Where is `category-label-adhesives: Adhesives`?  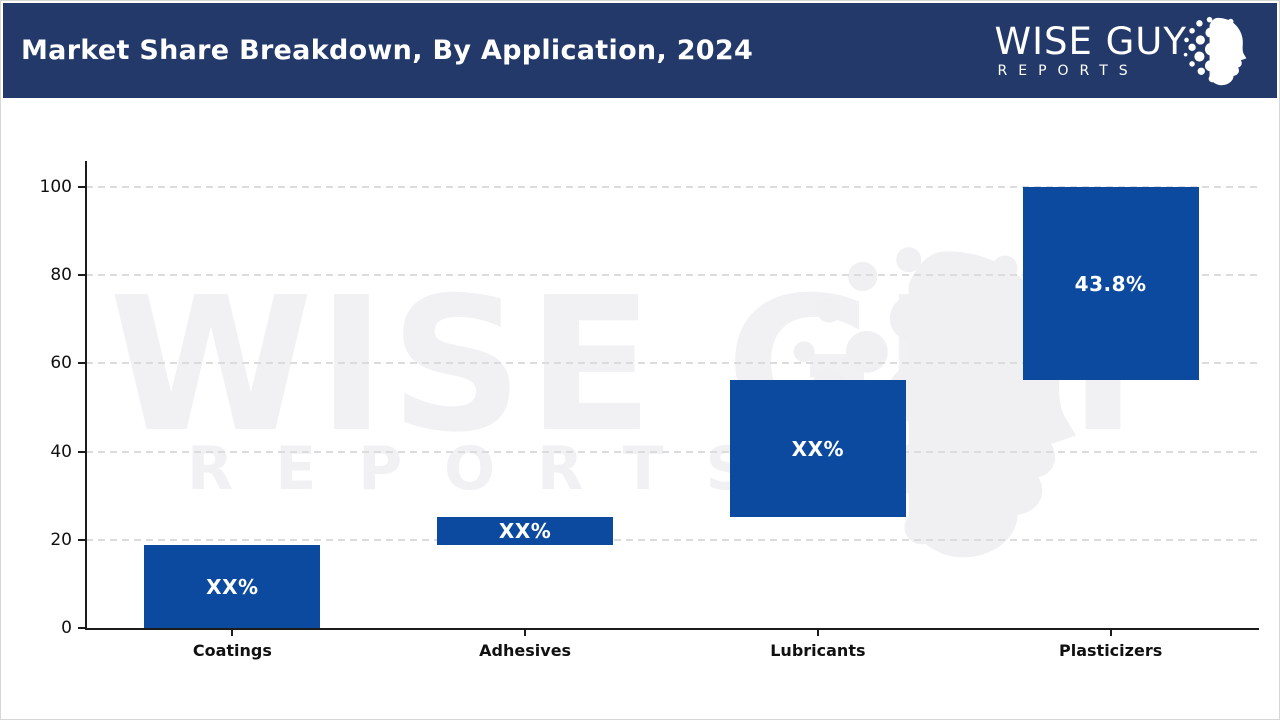
category-label-adhesives: Adhesives is located at coordinates (525, 650).